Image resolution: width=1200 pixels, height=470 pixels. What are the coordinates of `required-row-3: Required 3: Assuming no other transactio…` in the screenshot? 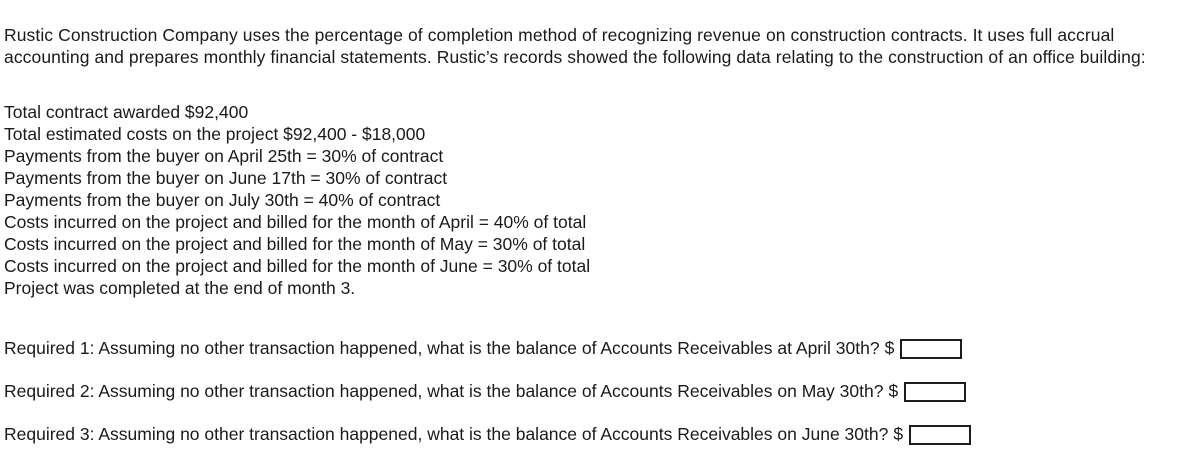 It's located at (600, 444).